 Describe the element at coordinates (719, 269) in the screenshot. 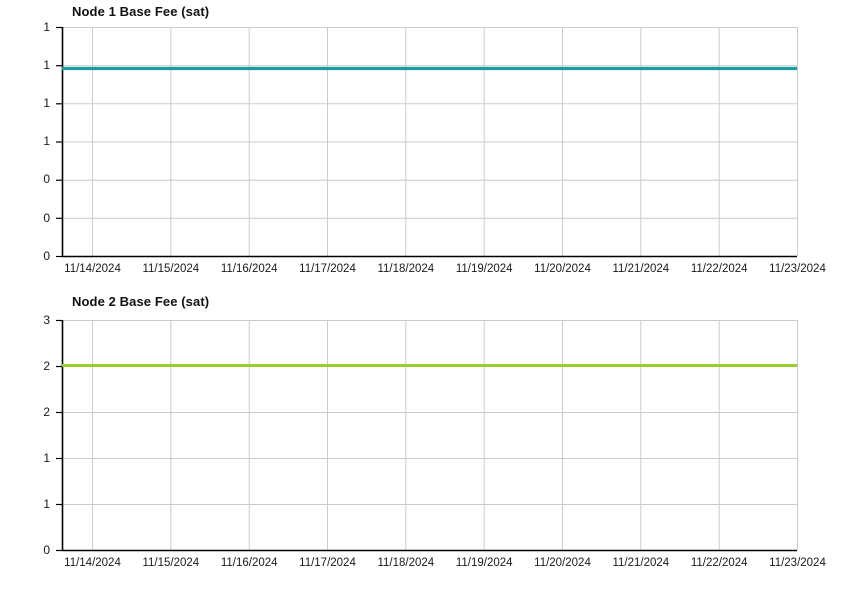

I see `x-tick-label-node-1-8: 11/22/2024` at that location.